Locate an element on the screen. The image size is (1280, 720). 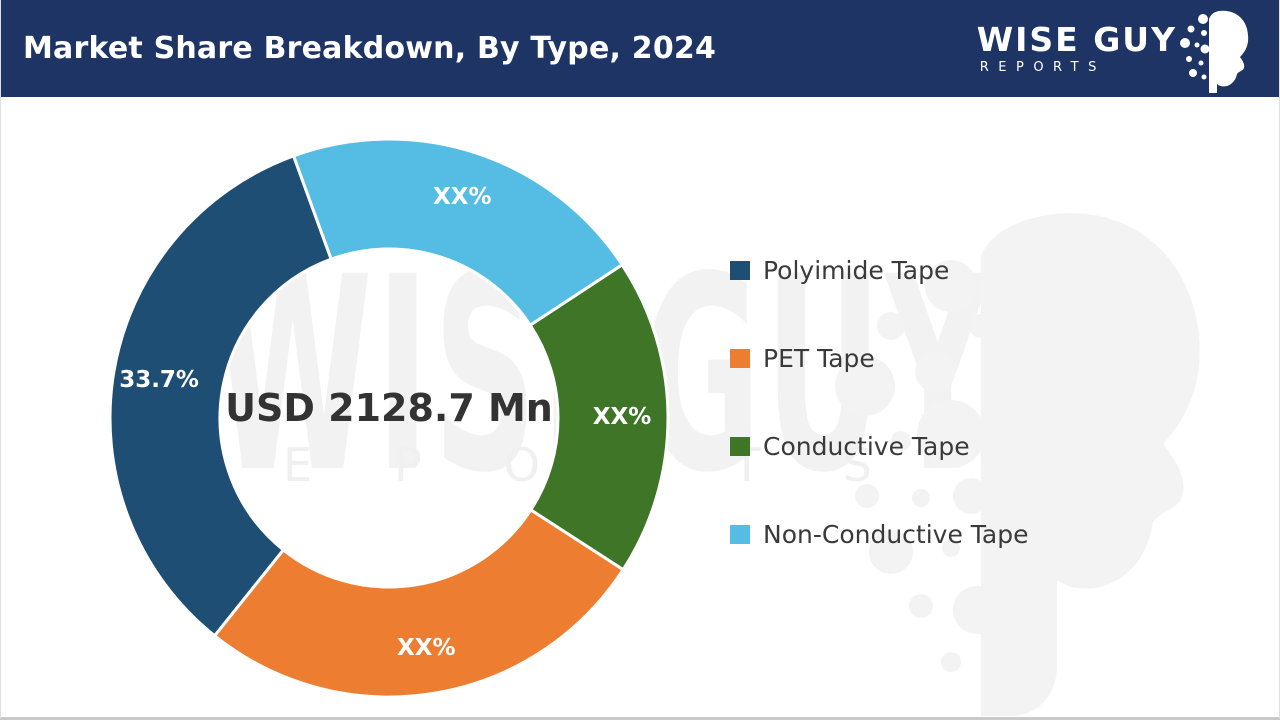
legend-item-polyimide-tape: Polyimide Tape is located at coordinates (879, 270).